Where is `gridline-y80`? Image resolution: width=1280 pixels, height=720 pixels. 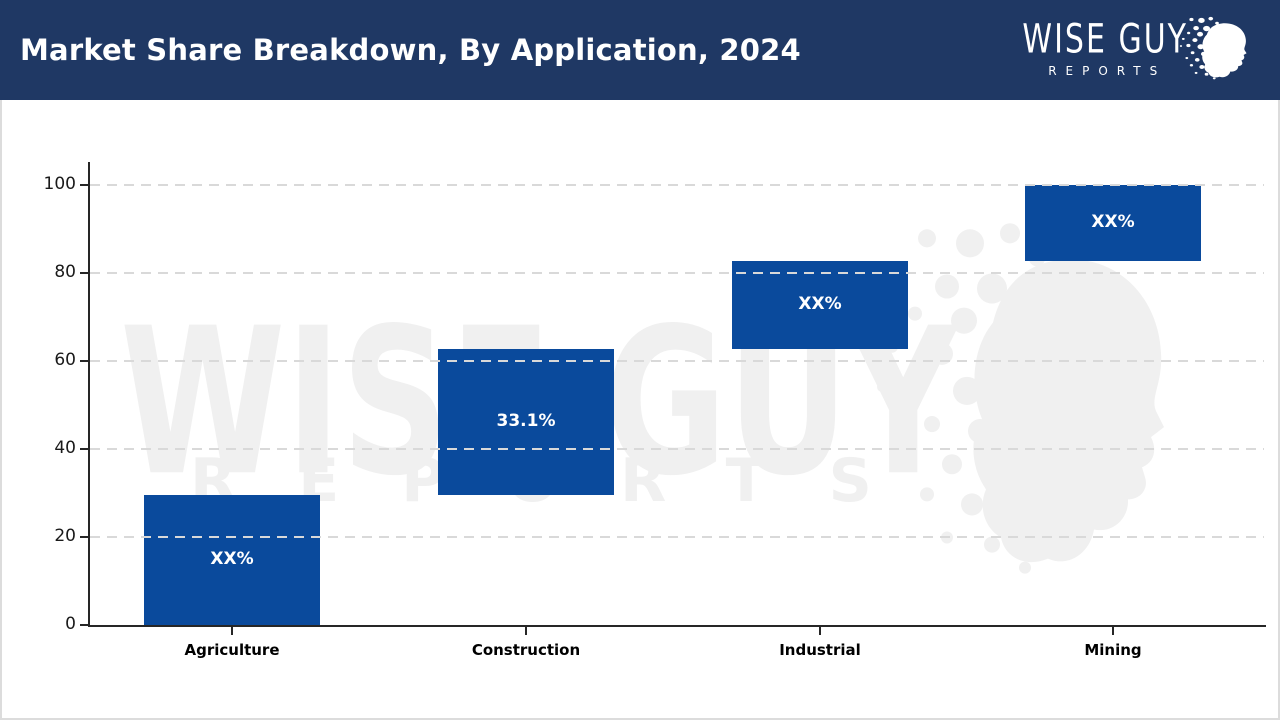
gridline-y80 is located at coordinates (677, 273).